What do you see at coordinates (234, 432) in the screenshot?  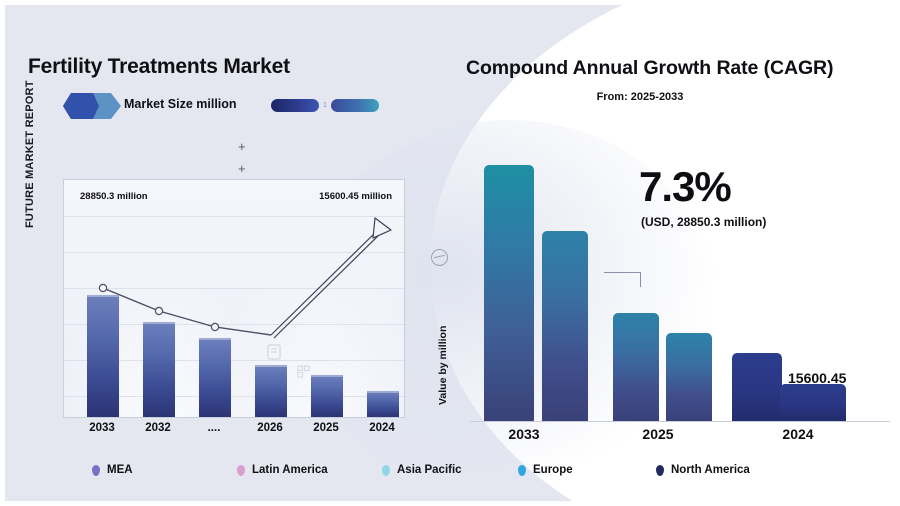 I see `left-chart-x-axis: 2033 2032 .... 2026 2025 2024` at bounding box center [234, 432].